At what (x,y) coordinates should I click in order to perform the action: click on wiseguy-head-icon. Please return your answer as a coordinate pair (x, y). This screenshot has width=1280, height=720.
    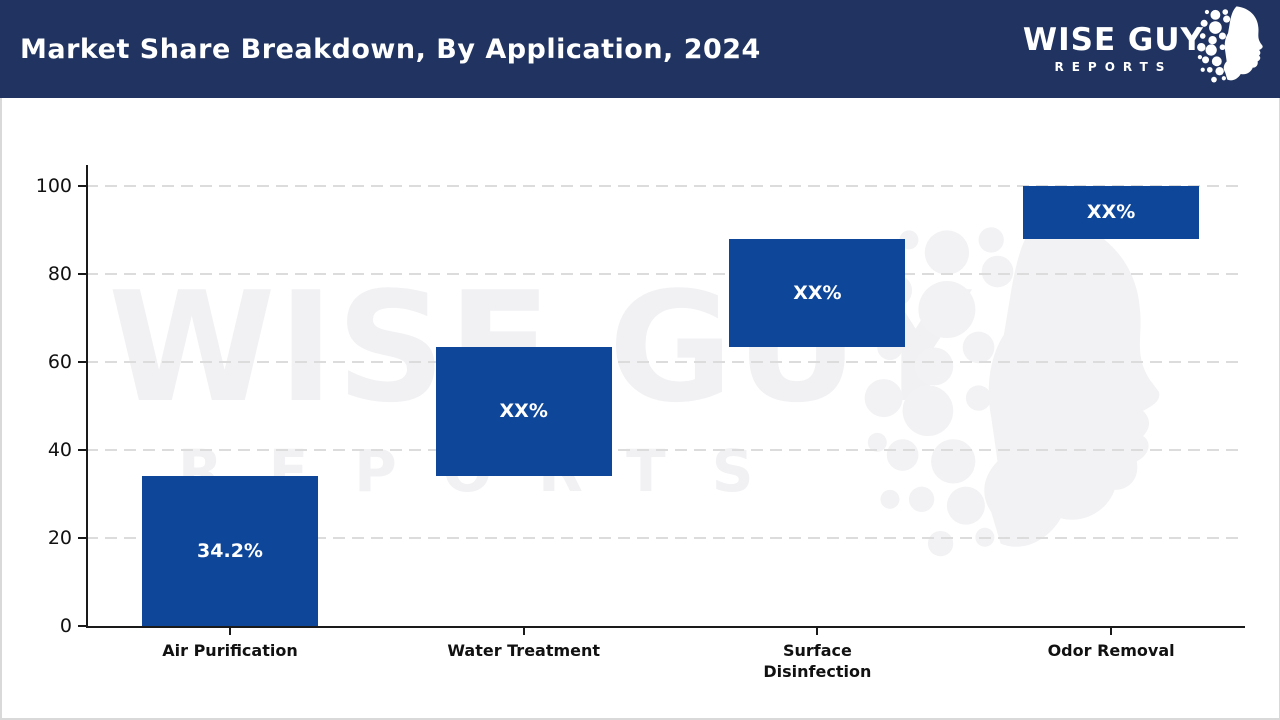
    Looking at the image, I should click on (1233, 49).